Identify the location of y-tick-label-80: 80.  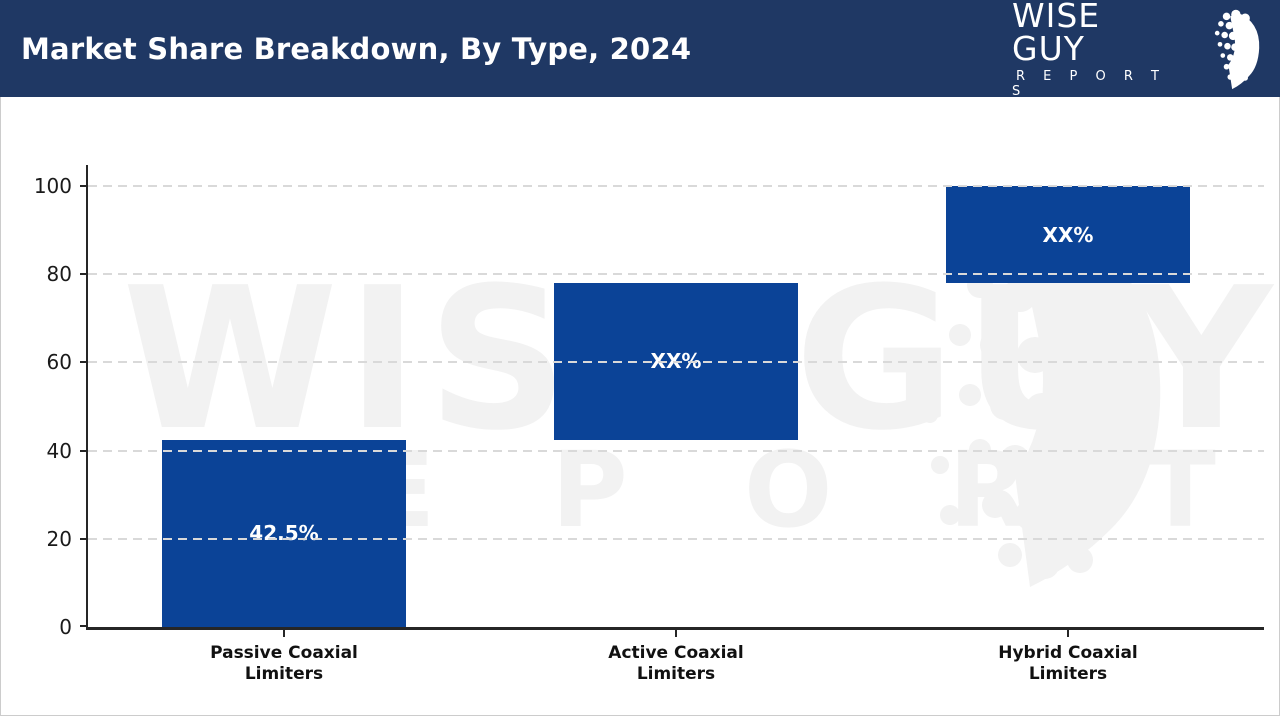
(59, 274).